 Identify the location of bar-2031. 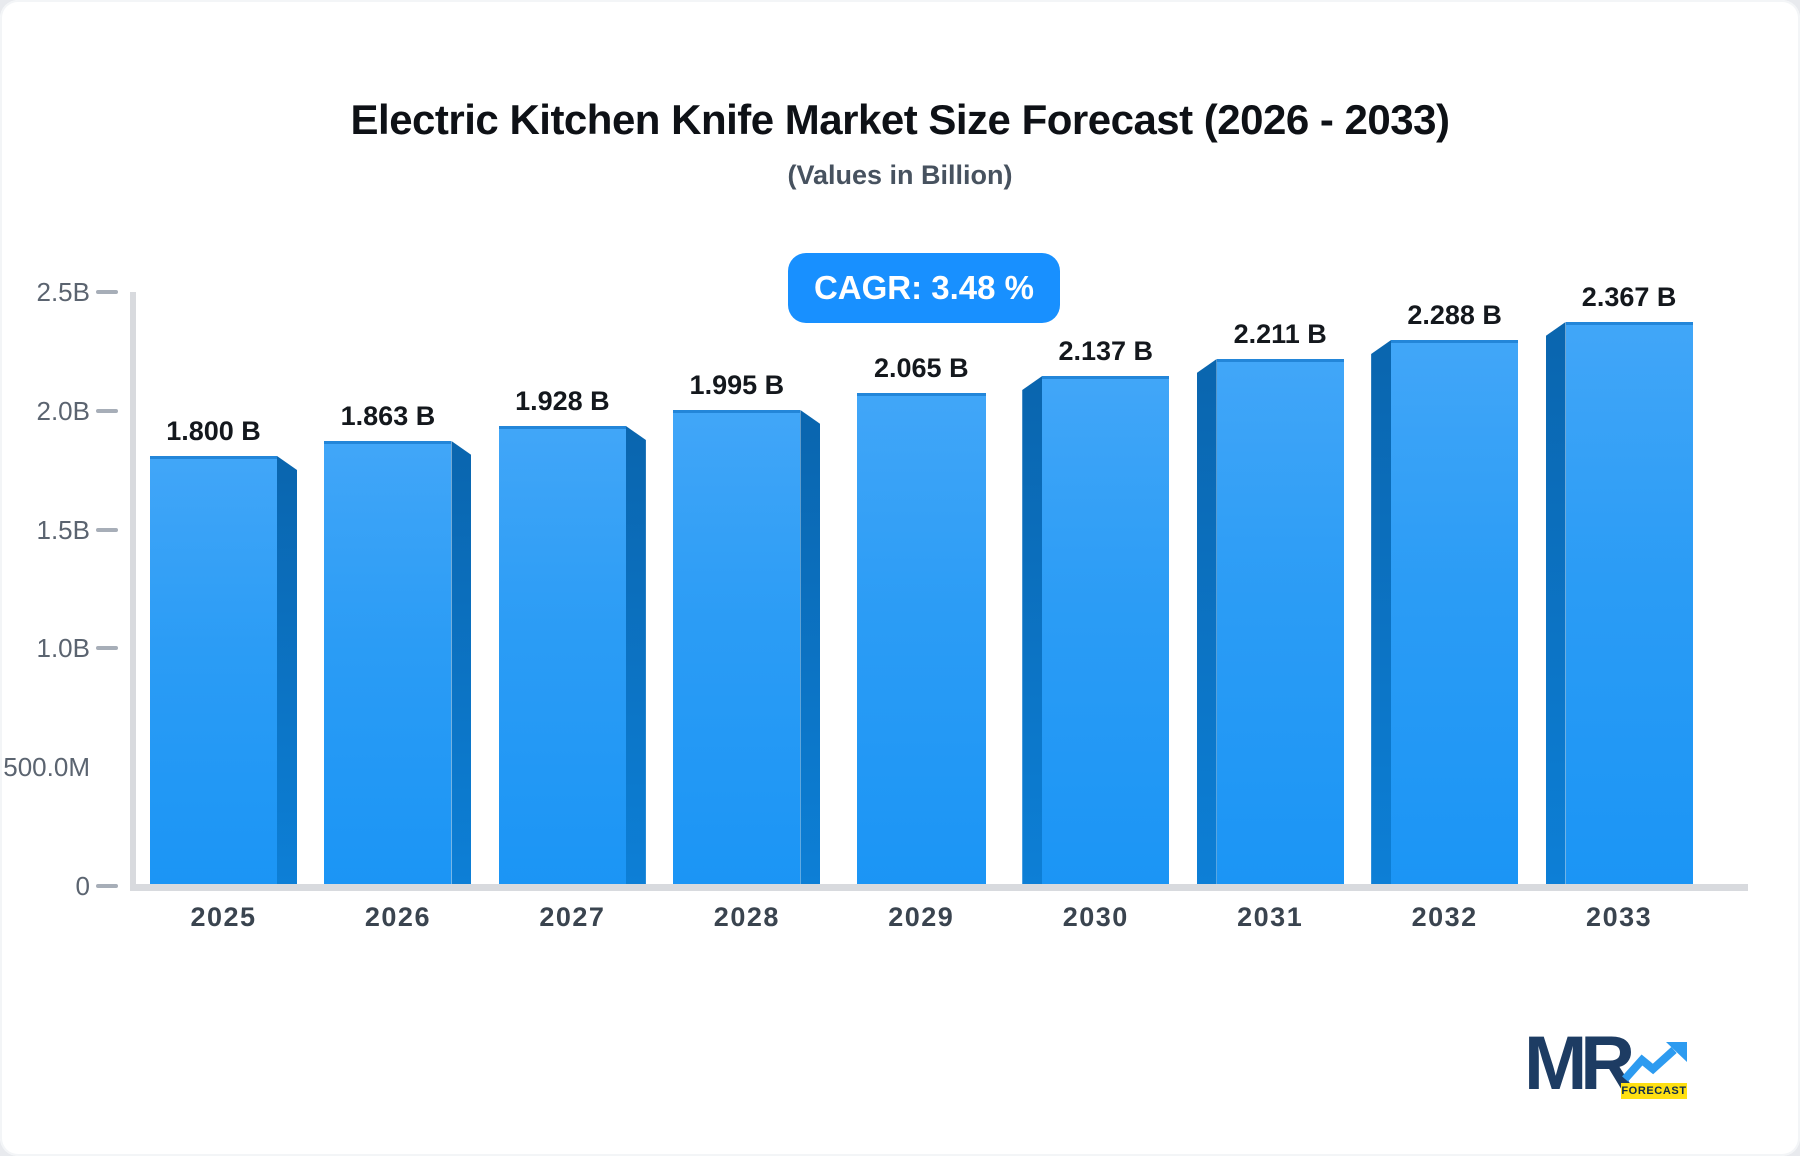
(1270, 621).